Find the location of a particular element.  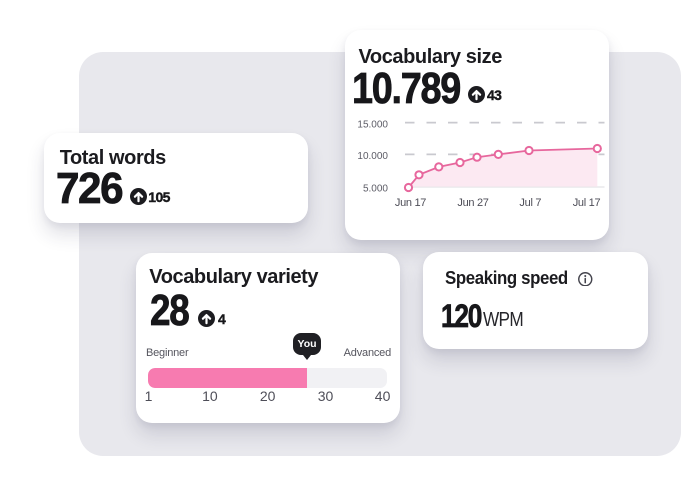

svg-text: 15.000 is located at coordinates (372, 124).